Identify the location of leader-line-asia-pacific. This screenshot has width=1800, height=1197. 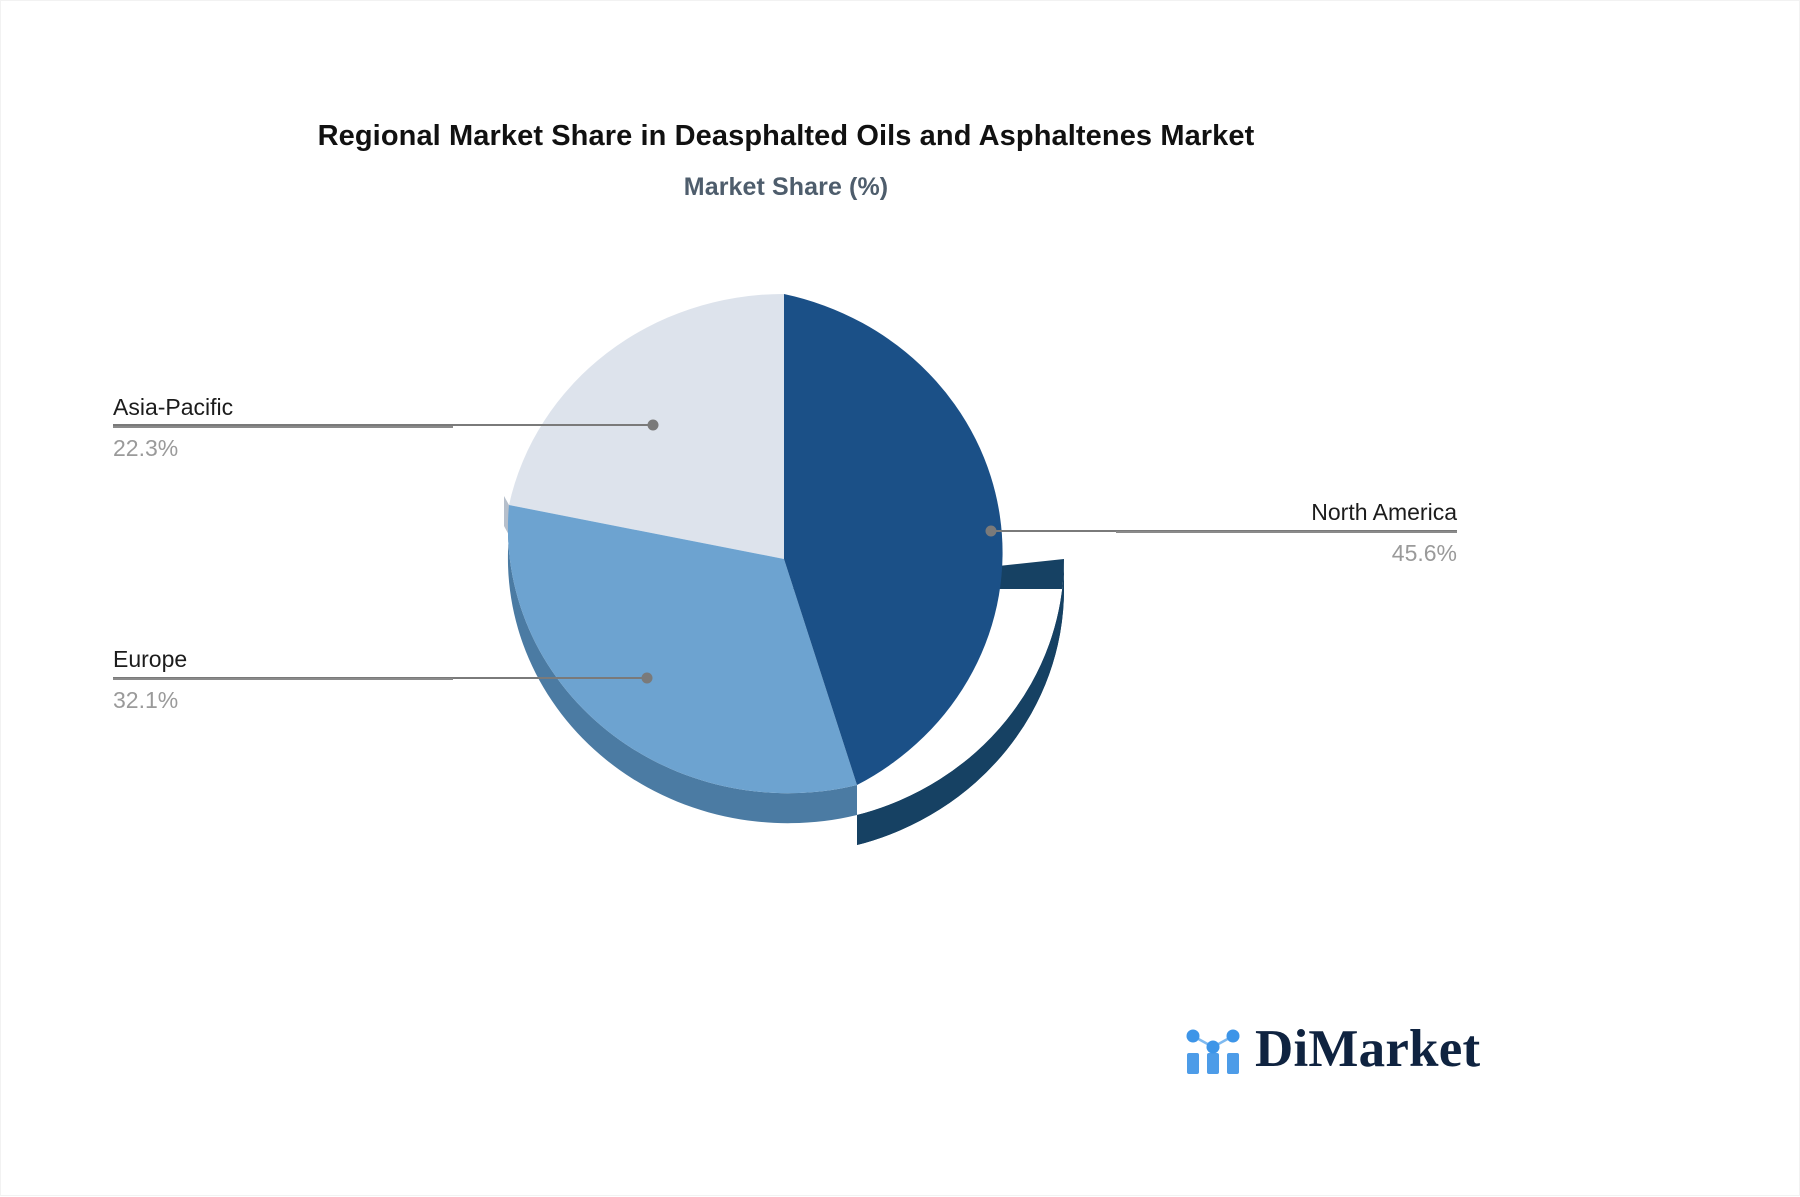
(386, 425).